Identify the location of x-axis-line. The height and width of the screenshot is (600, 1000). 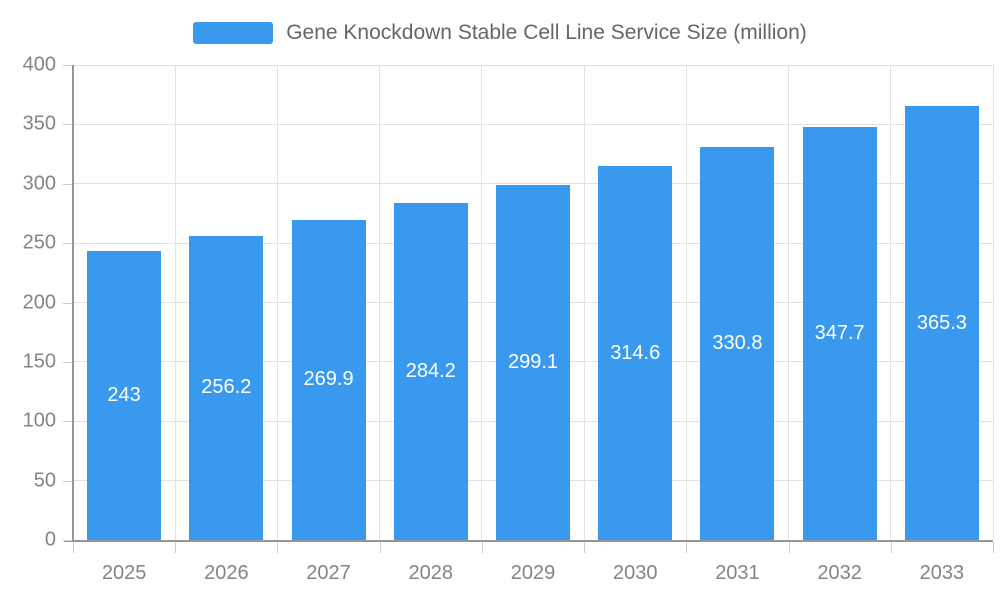
(528, 541).